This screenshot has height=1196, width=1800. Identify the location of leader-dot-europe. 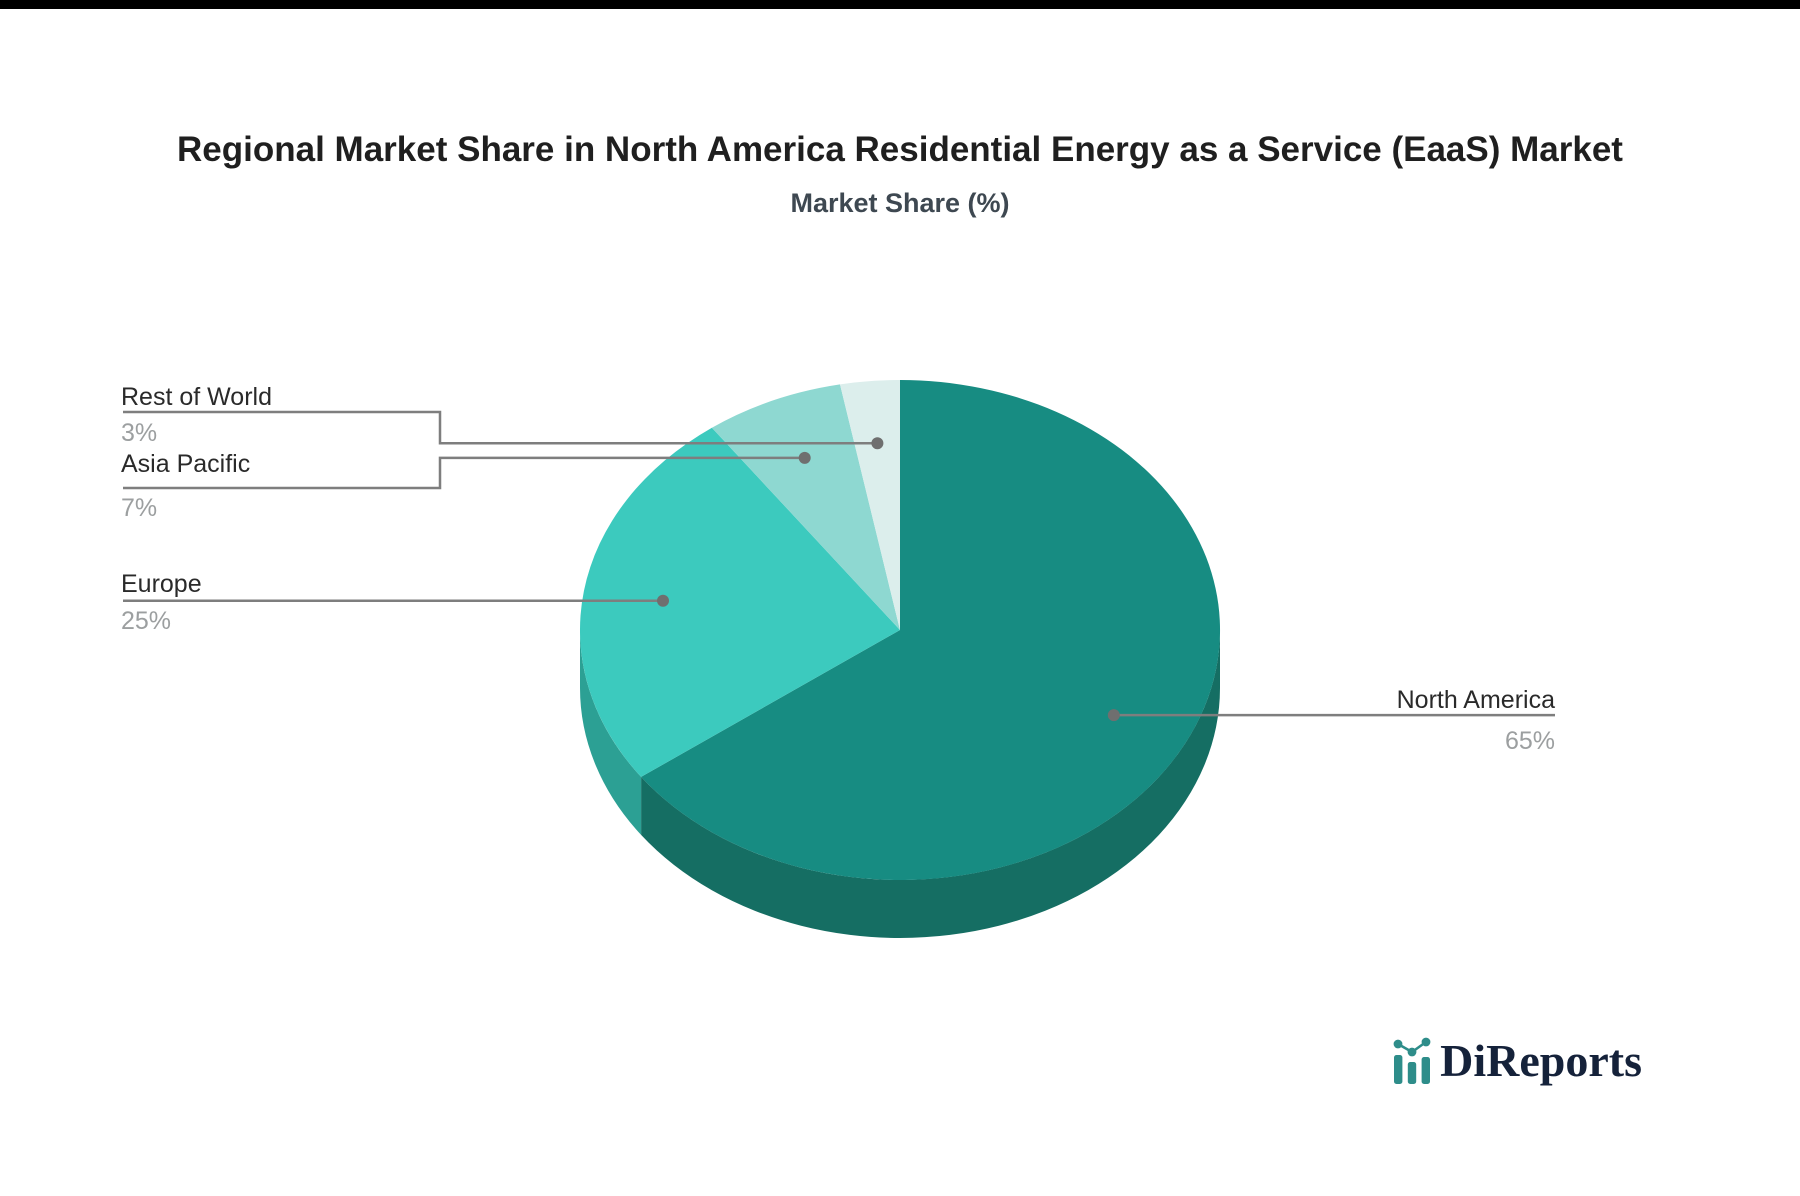
(663, 600).